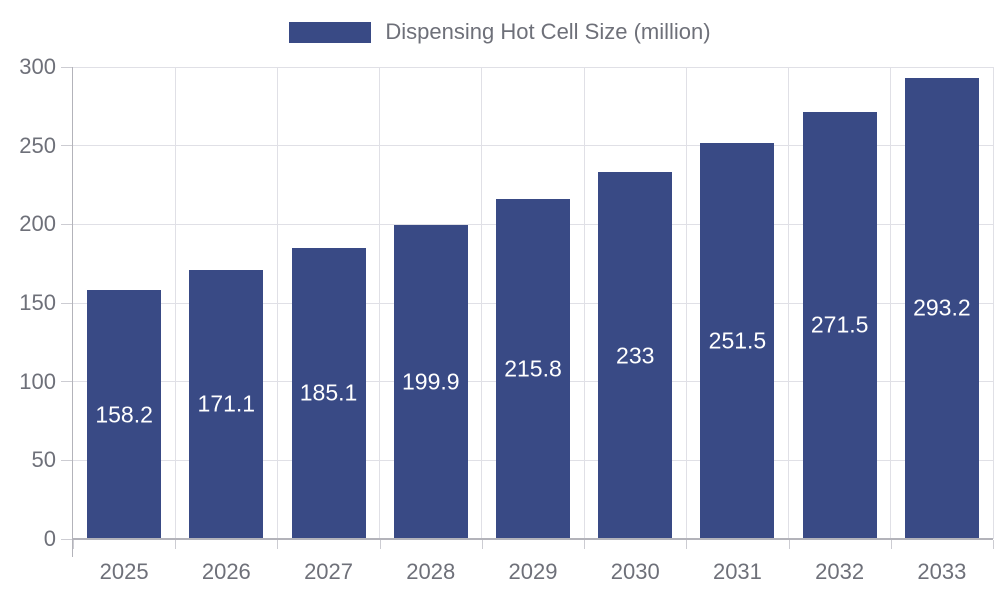 The image size is (1000, 600). What do you see at coordinates (37, 381) in the screenshot?
I see `y-tick-label: 100` at bounding box center [37, 381].